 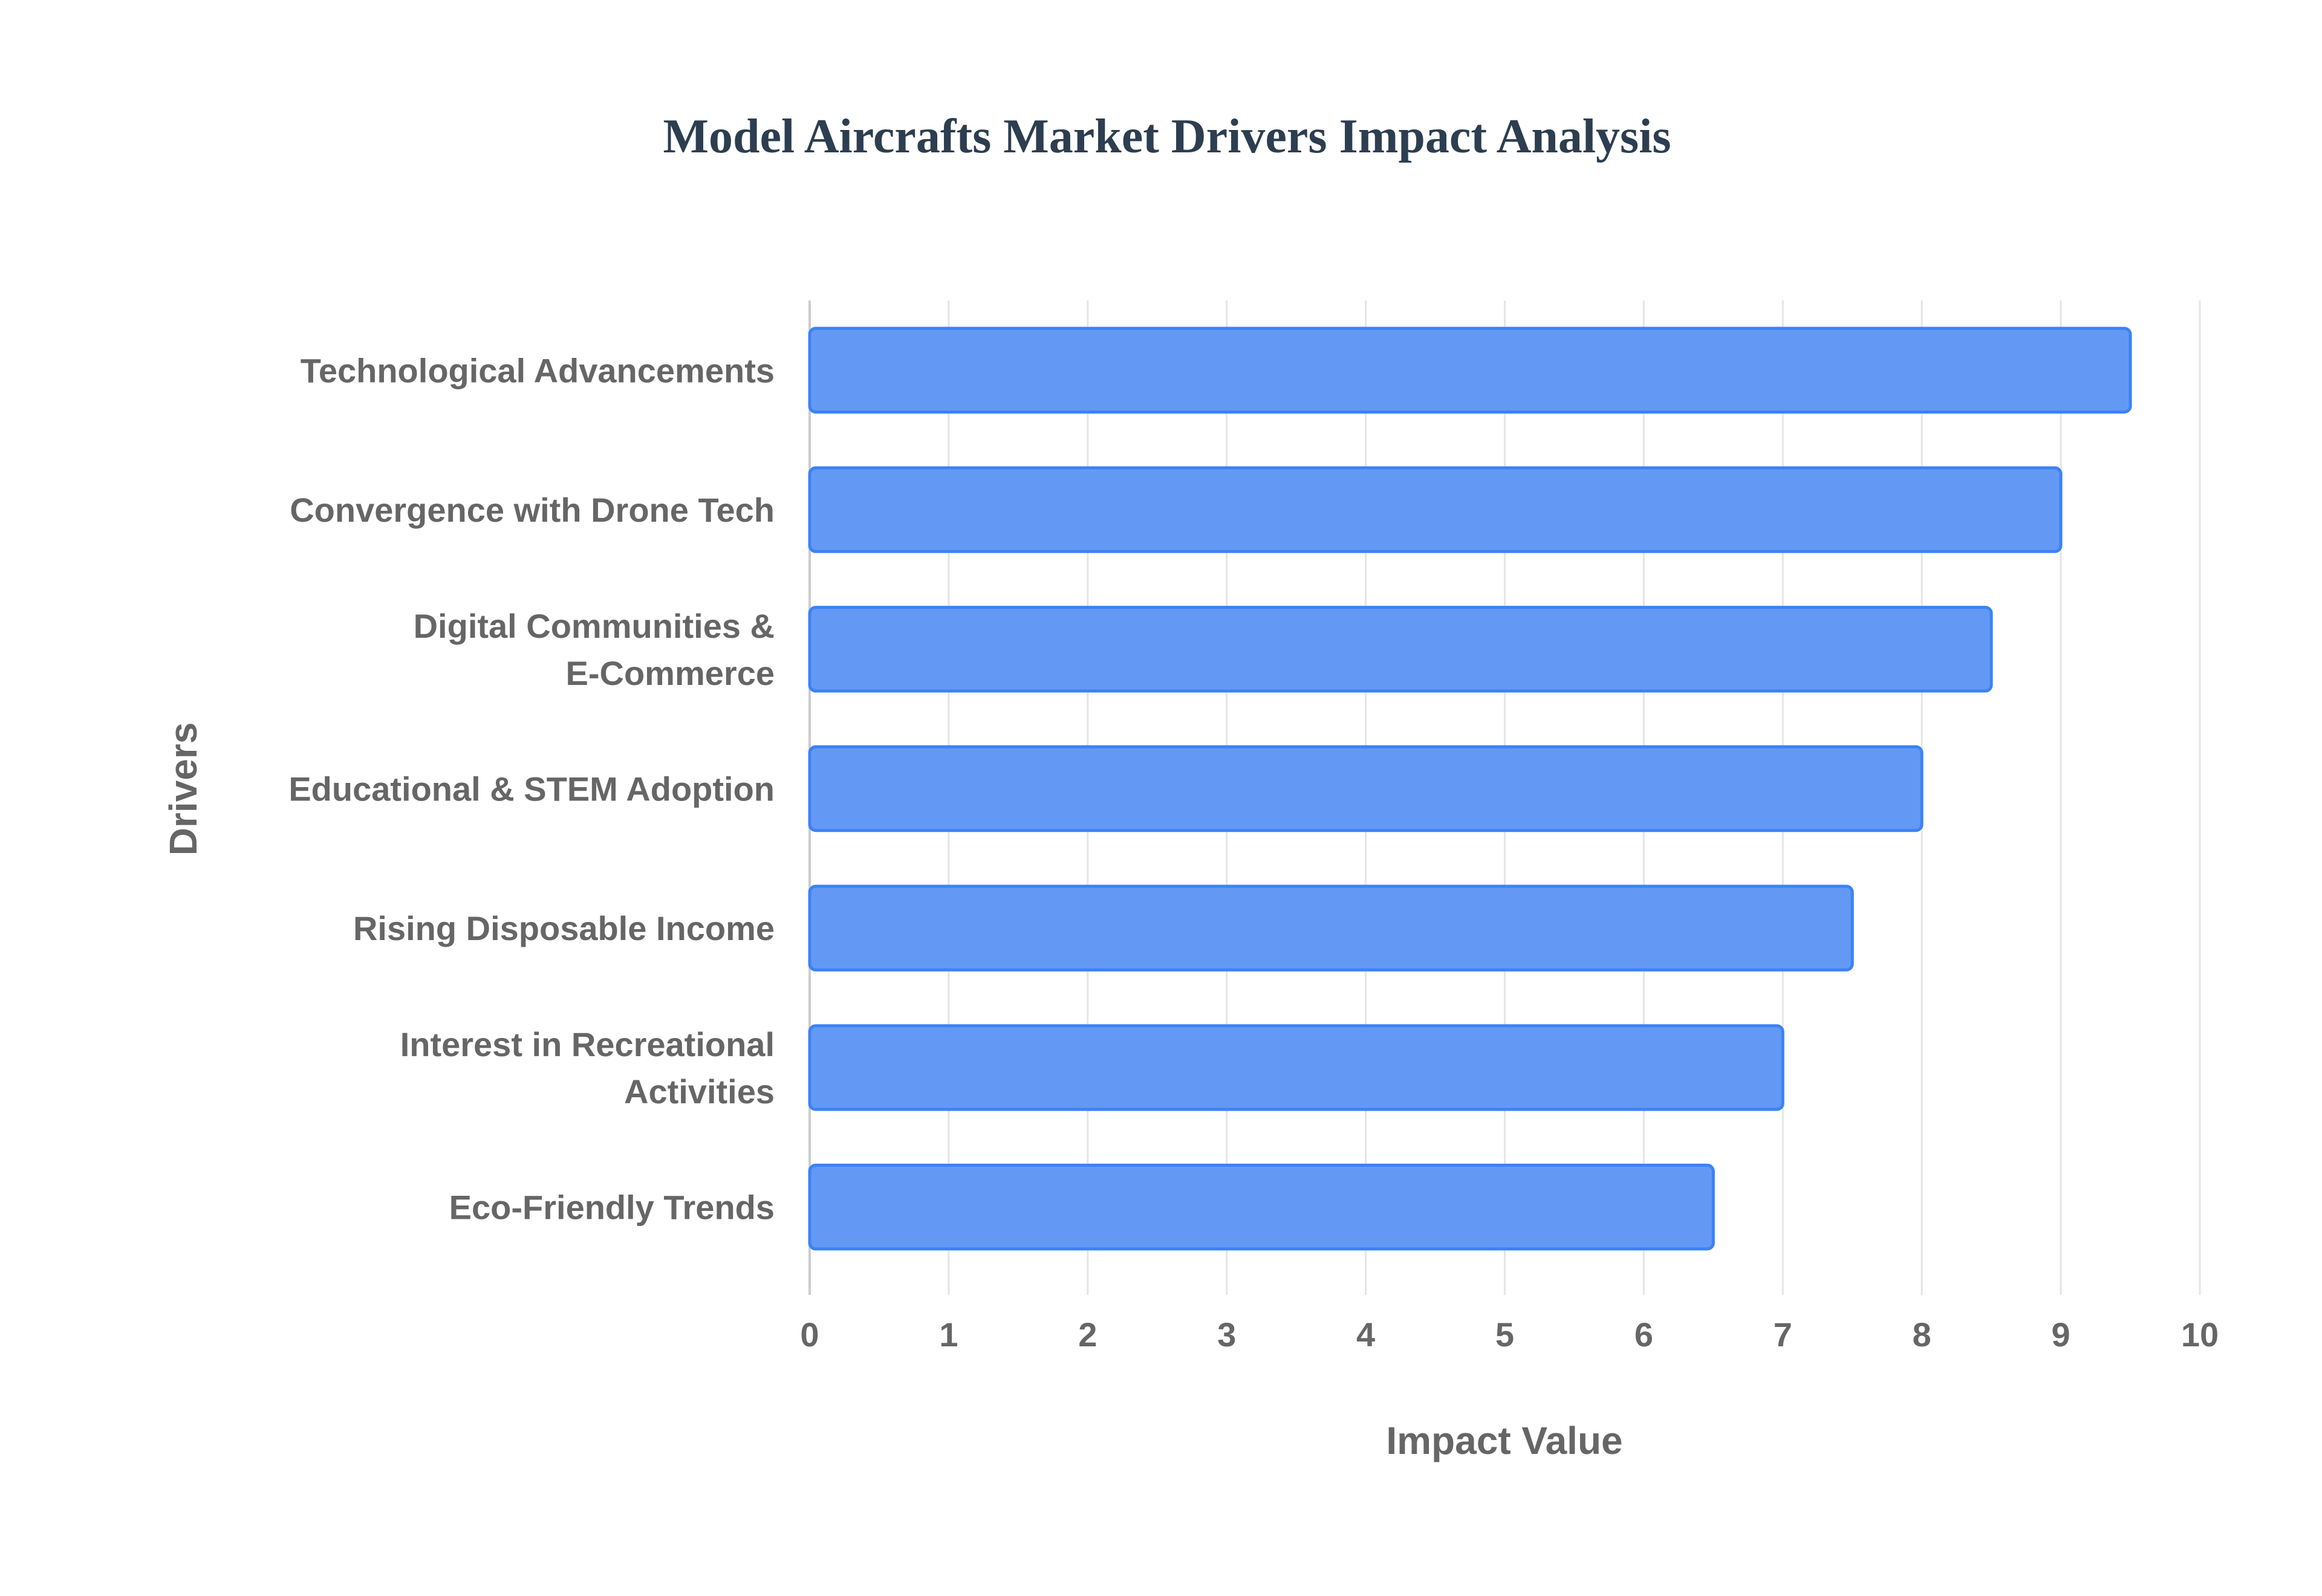 What do you see at coordinates (1504, 1440) in the screenshot?
I see `x-axis-title: Impact Value` at bounding box center [1504, 1440].